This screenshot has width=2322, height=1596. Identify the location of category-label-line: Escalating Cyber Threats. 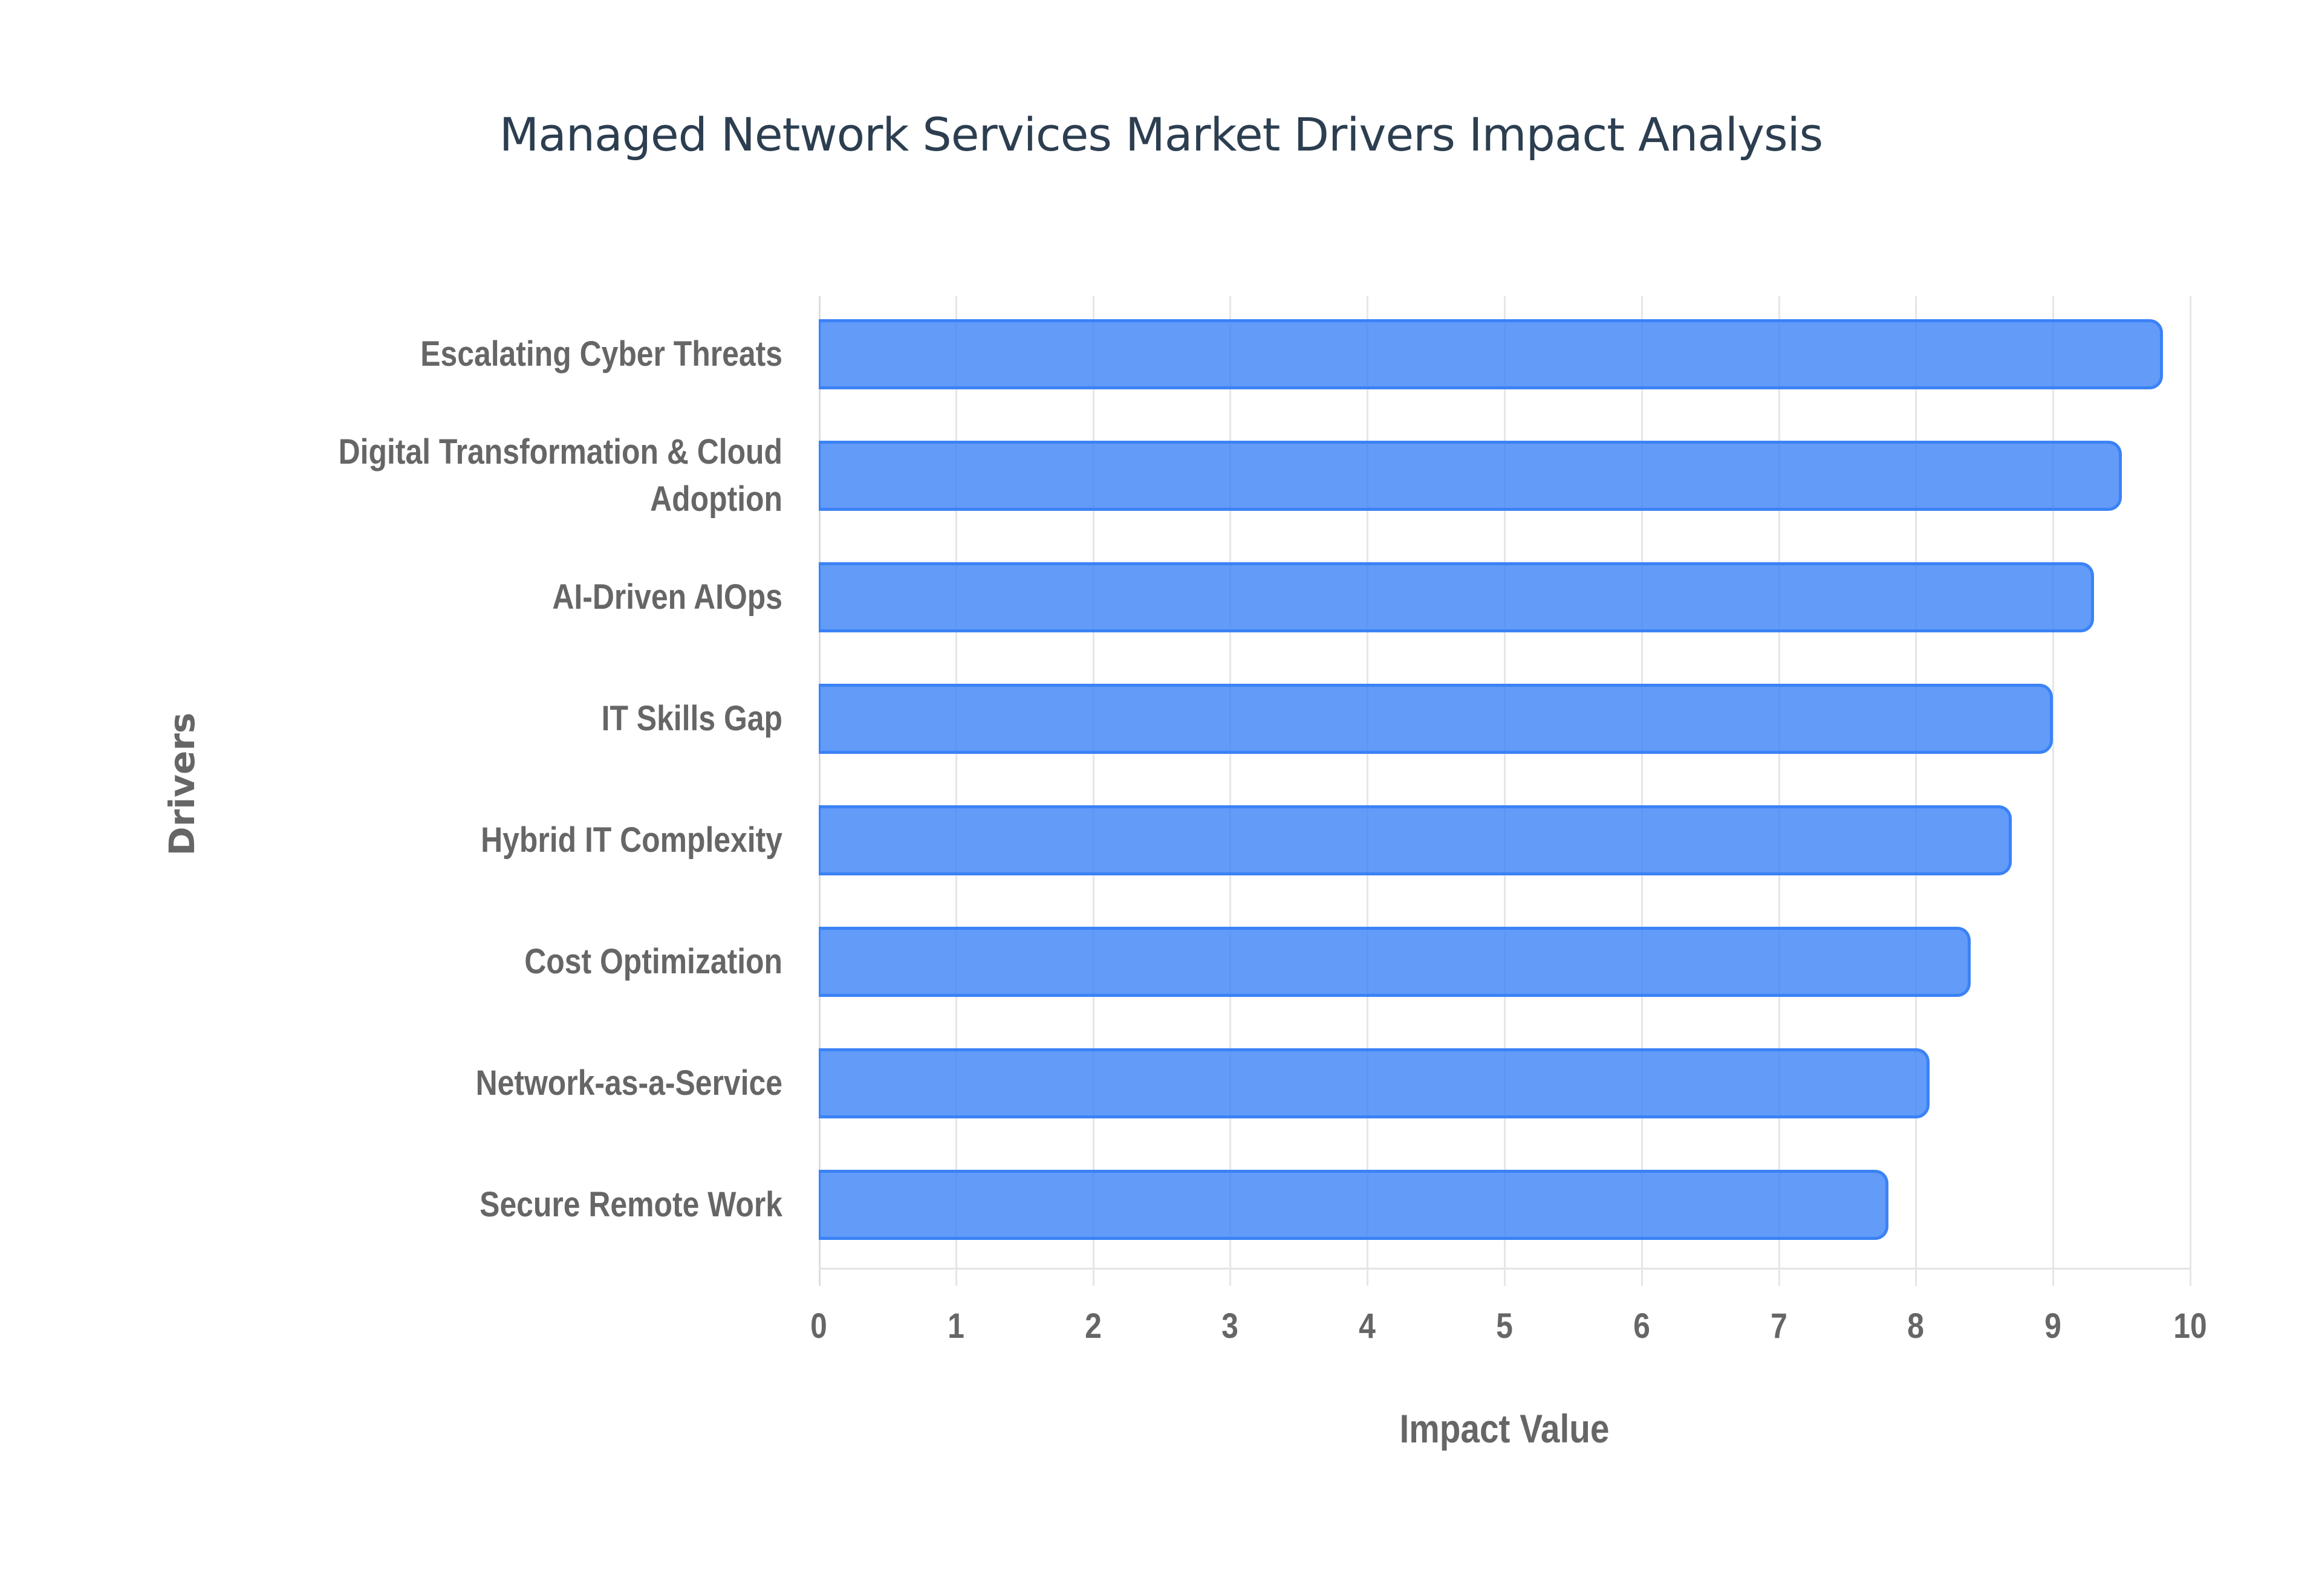
(601, 354).